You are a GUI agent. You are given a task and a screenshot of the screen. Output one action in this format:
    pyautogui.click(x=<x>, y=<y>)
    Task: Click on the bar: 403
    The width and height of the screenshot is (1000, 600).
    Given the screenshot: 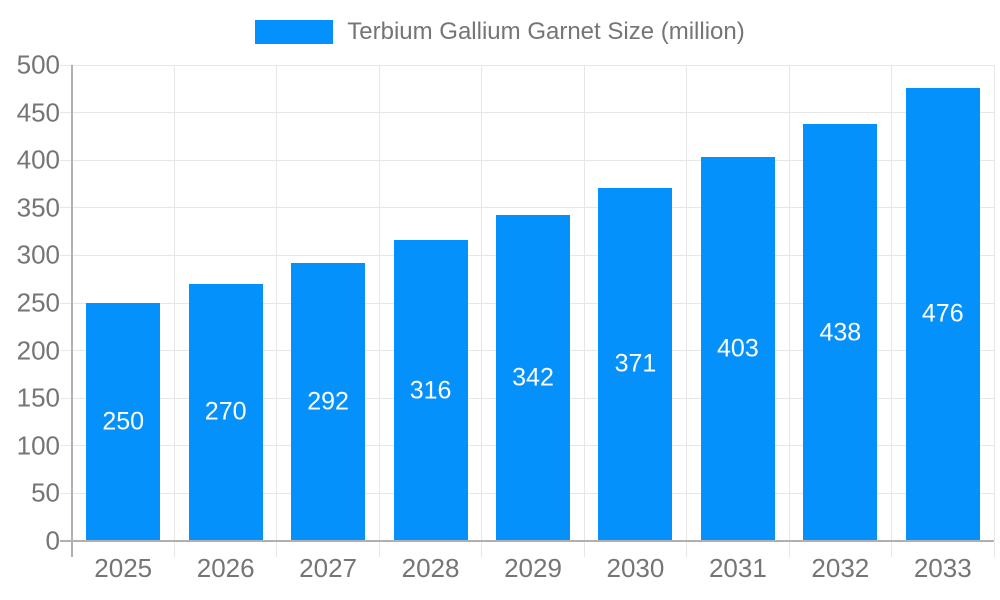 What is the action you would take?
    pyautogui.click(x=737, y=349)
    